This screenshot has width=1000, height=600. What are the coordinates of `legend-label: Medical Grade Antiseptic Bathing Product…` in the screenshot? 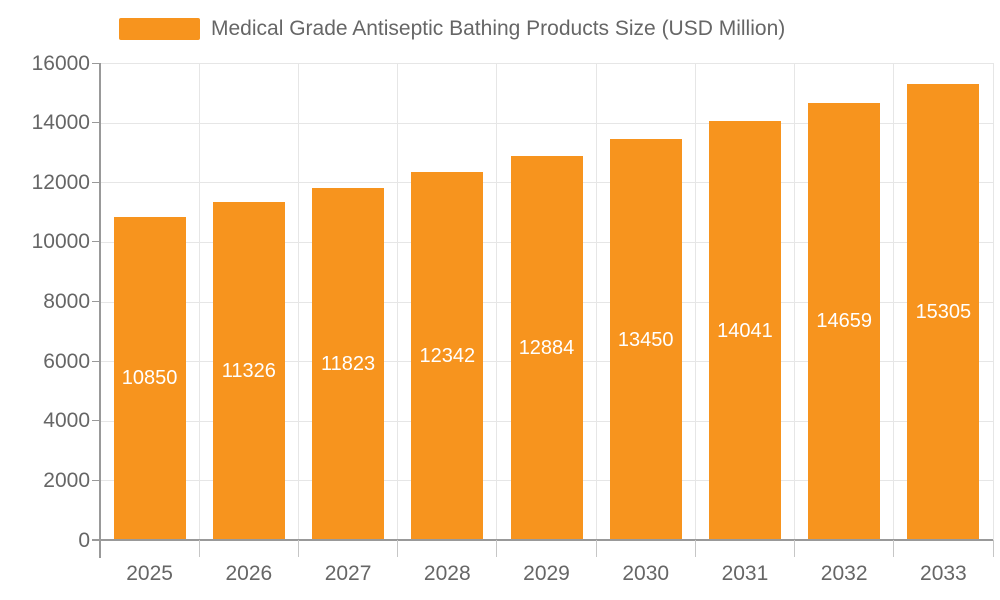 It's located at (498, 28).